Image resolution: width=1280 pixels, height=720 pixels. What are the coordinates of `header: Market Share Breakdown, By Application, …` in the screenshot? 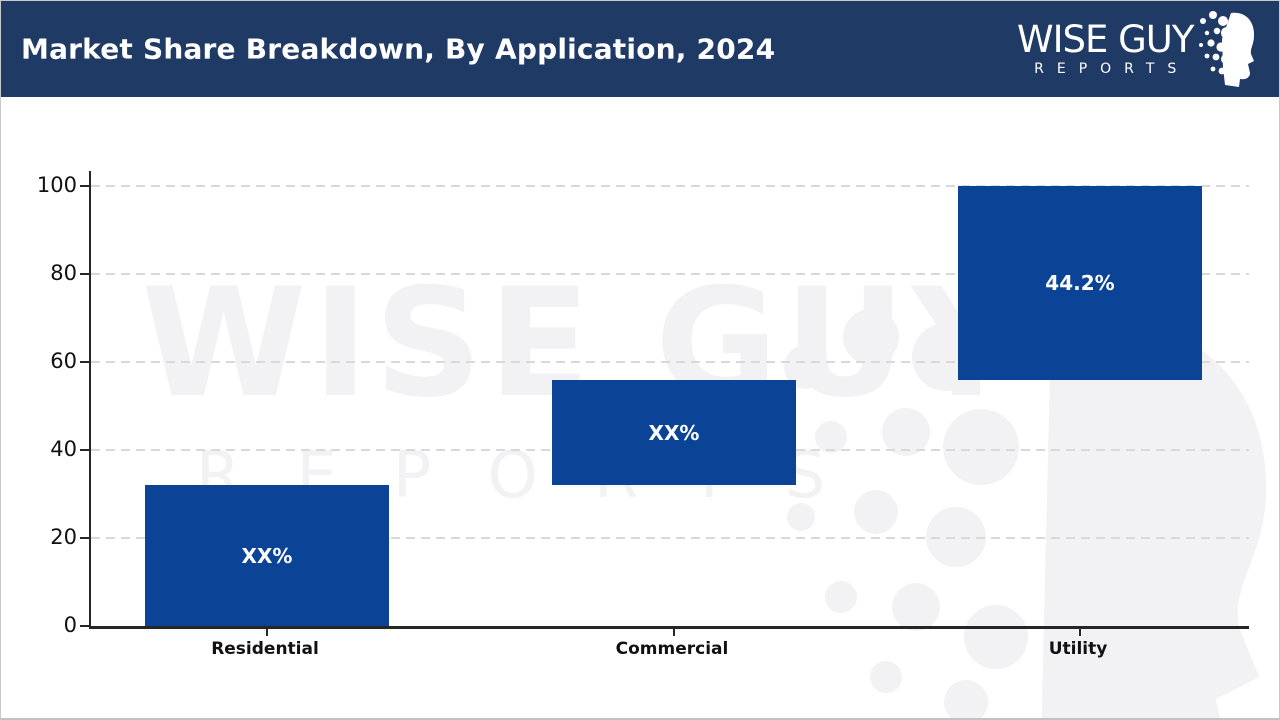 It's located at (640, 49).